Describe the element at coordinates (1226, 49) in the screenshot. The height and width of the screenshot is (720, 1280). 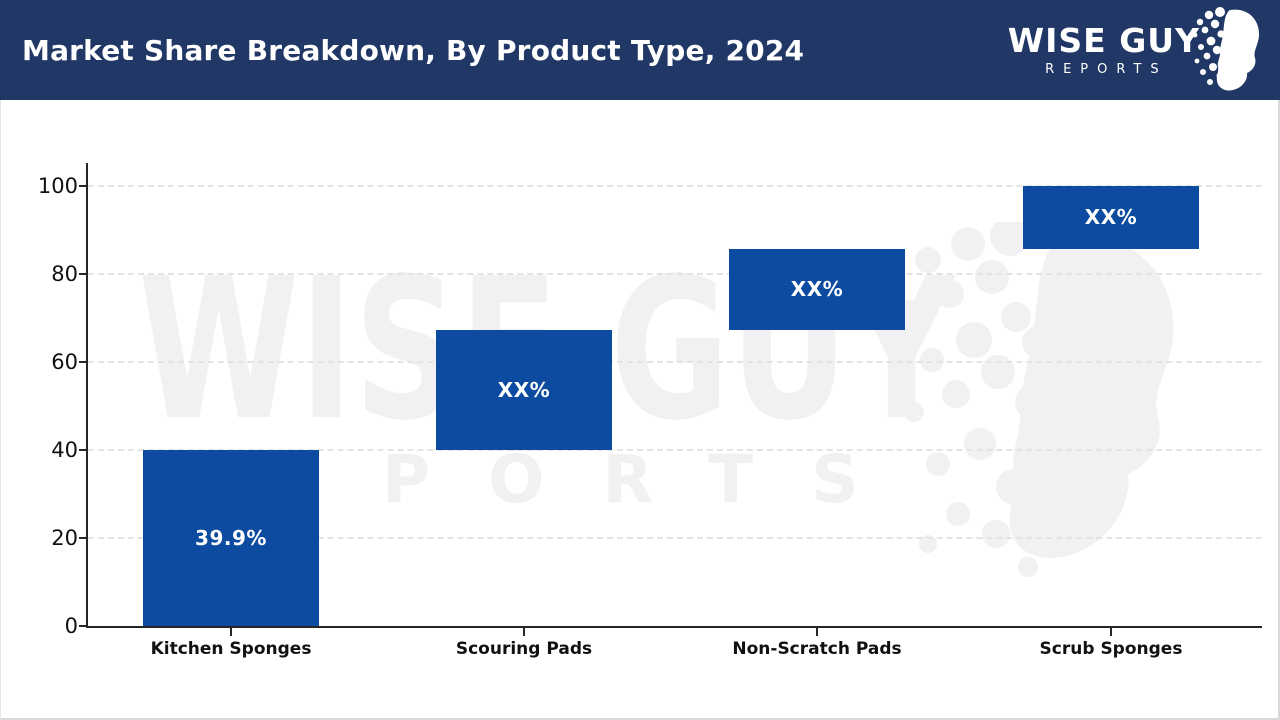
I see `brand-face-icon` at that location.